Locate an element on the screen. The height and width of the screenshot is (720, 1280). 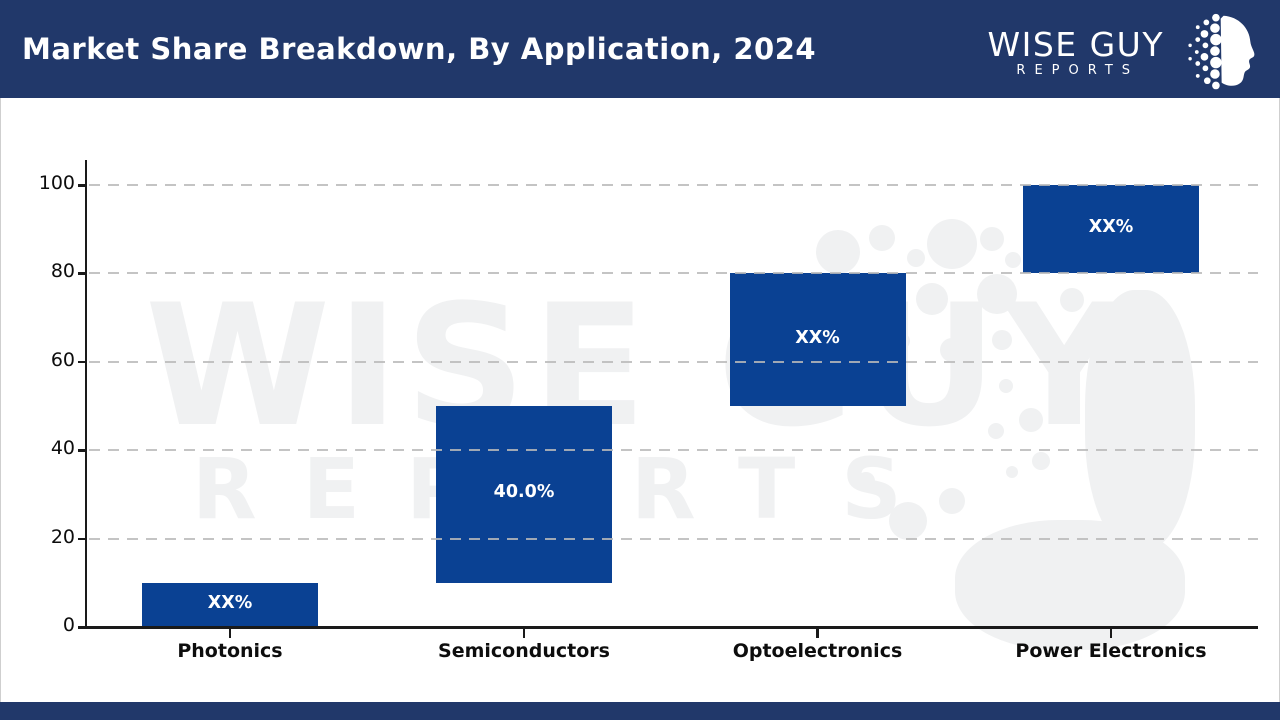
bar-optoelectronics is located at coordinates (817, 339).